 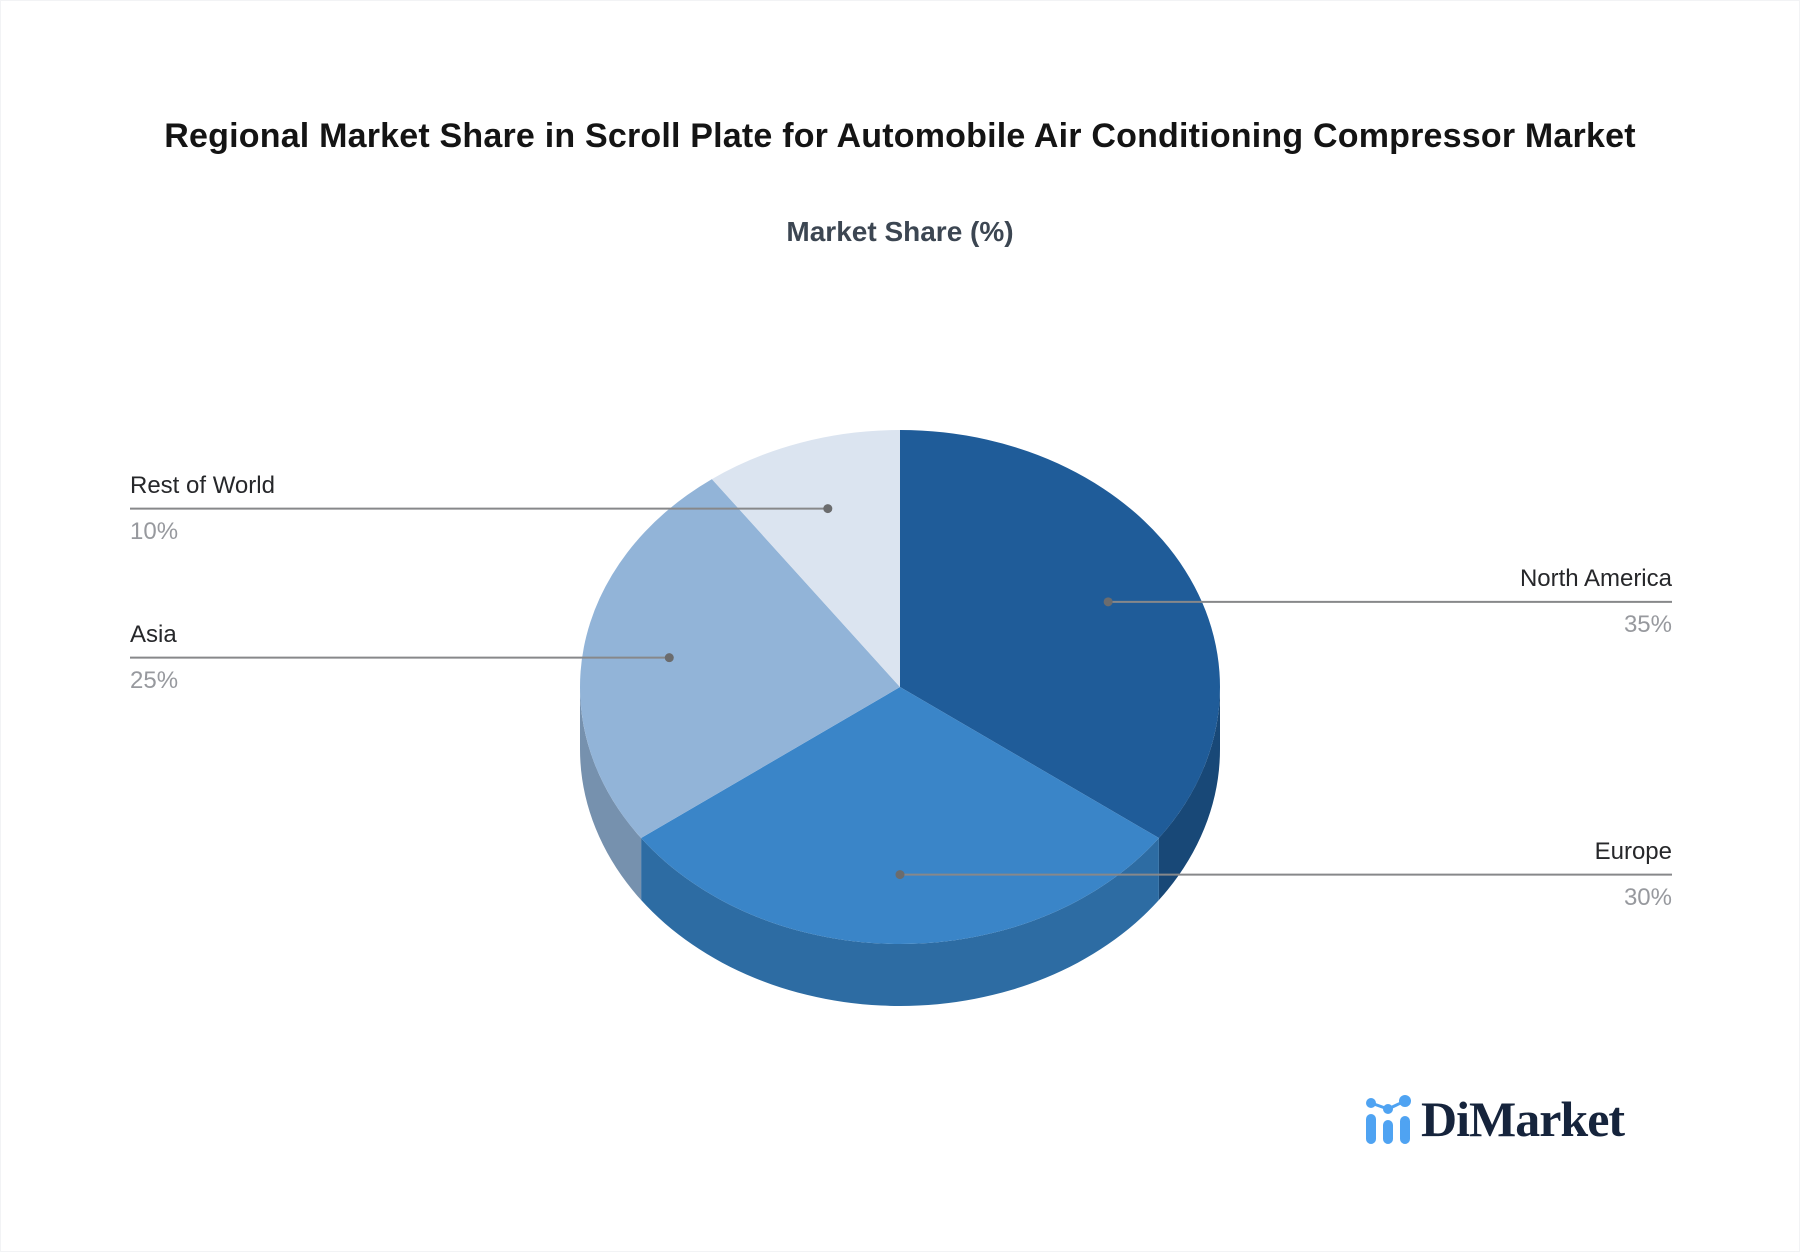 I want to click on brand-logo: DiMarket, so click(x=1495, y=1119).